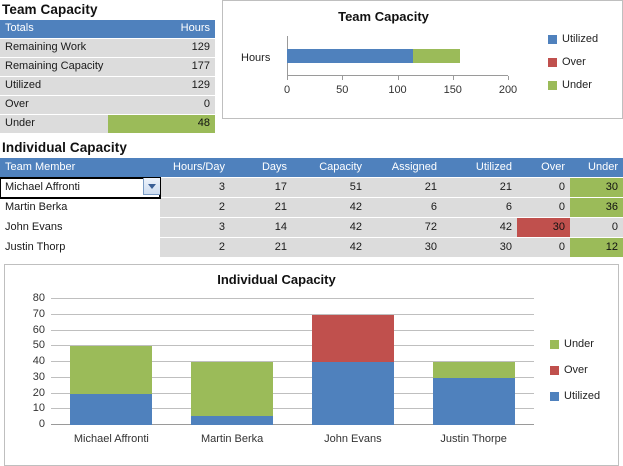 The image size is (623, 466). I want to click on individual-capacity-legend: Under Over Utilized, so click(583, 370).